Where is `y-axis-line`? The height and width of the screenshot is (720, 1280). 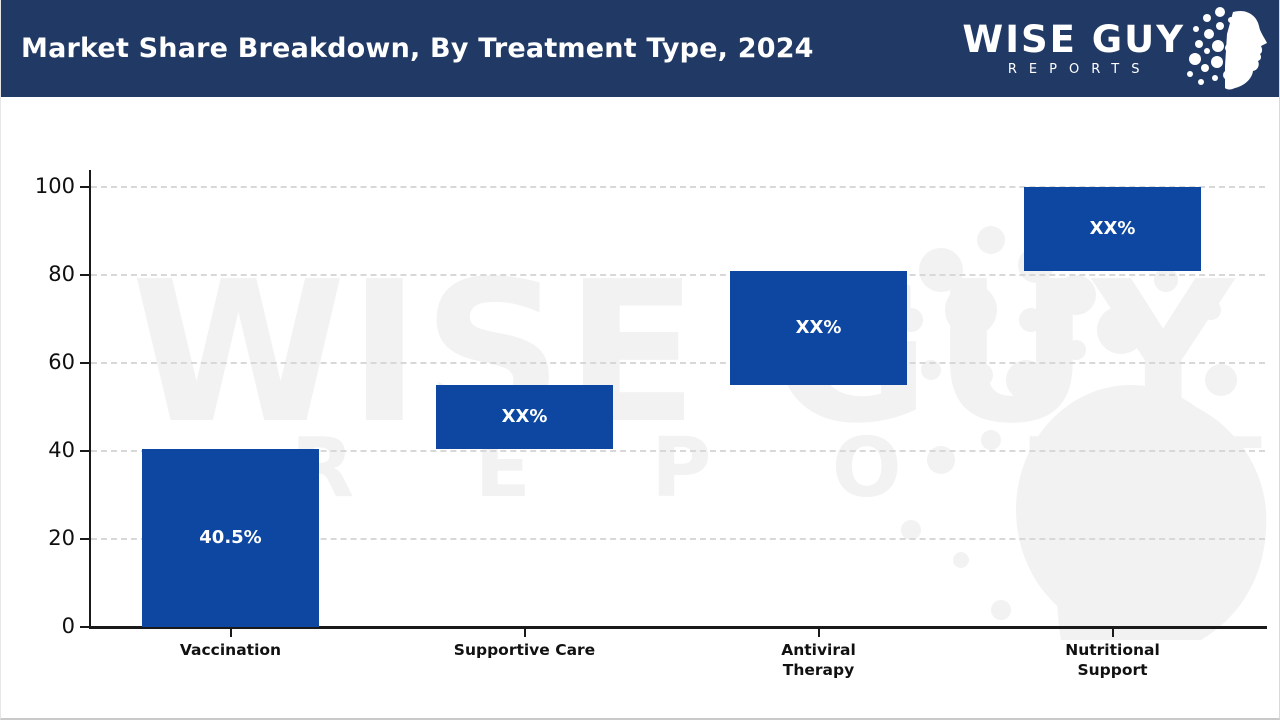 y-axis-line is located at coordinates (90, 399).